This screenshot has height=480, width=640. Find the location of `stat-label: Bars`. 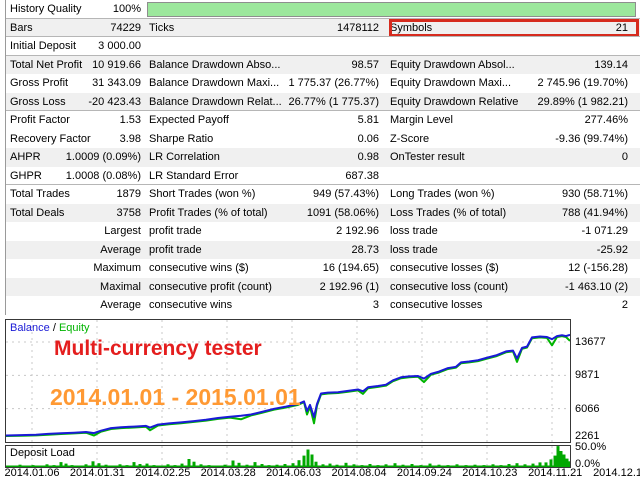

stat-label: Bars is located at coordinates (21, 27).